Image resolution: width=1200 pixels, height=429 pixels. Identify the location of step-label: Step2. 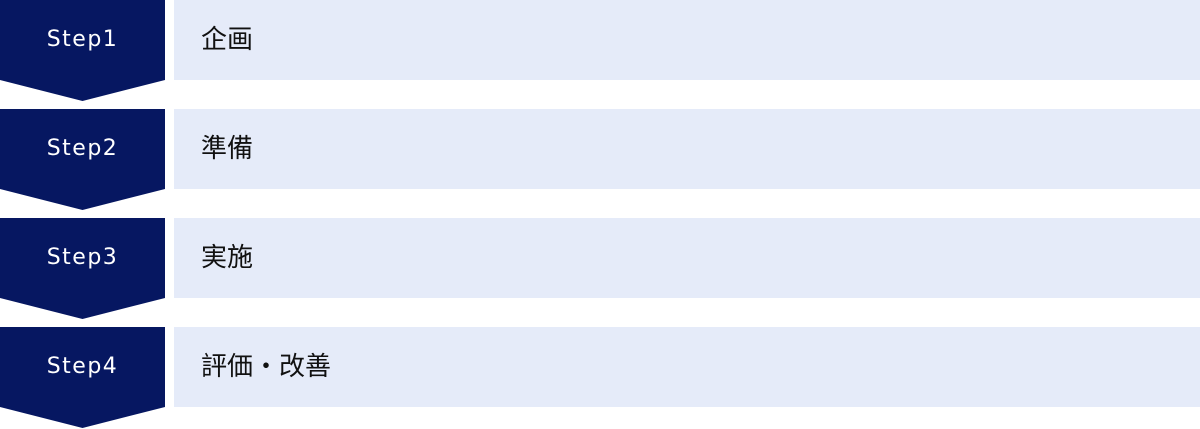
(82, 148).